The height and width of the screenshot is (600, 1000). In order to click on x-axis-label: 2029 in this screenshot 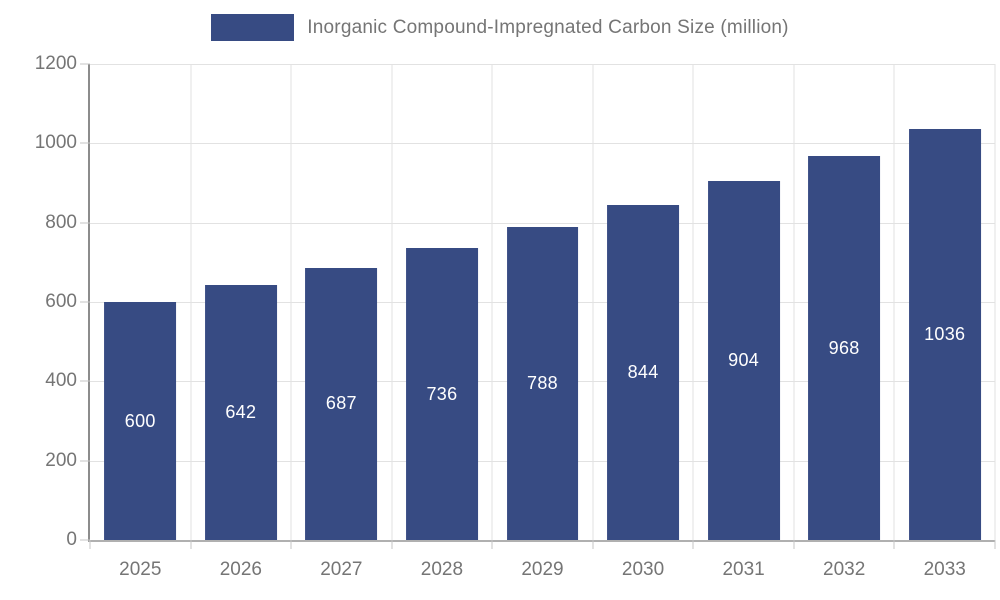, I will do `click(542, 569)`.